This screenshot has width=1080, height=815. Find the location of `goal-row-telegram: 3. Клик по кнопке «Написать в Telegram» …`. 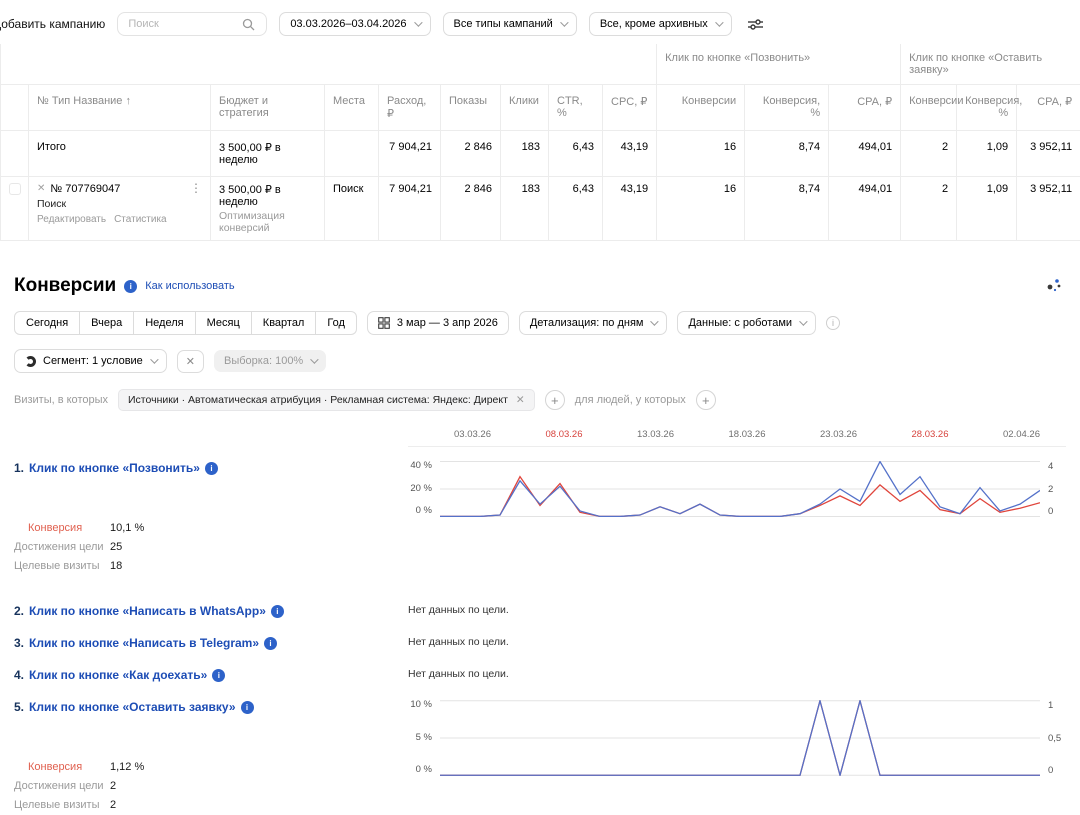

goal-row-telegram: 3. Клик по кнопке «Написать в Telegram» … is located at coordinates (547, 643).